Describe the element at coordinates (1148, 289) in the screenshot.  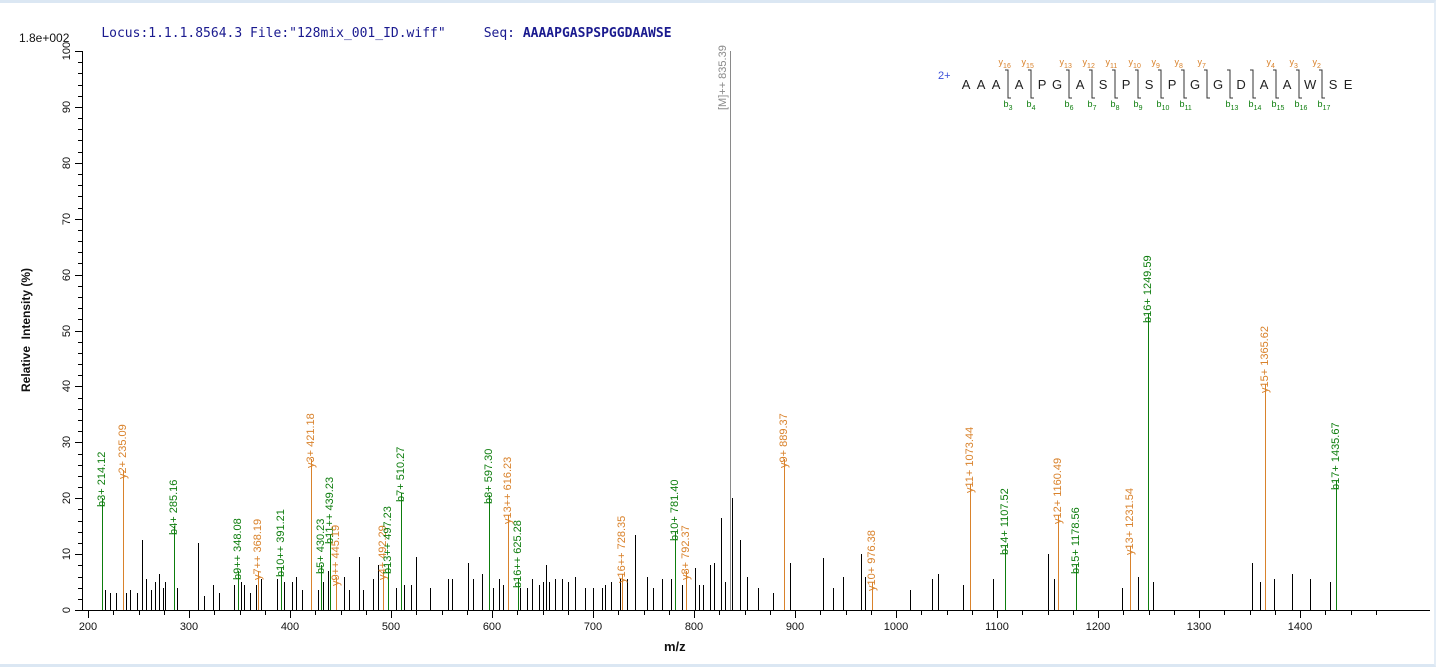
I see `peak-label: b16+ 1249.59` at that location.